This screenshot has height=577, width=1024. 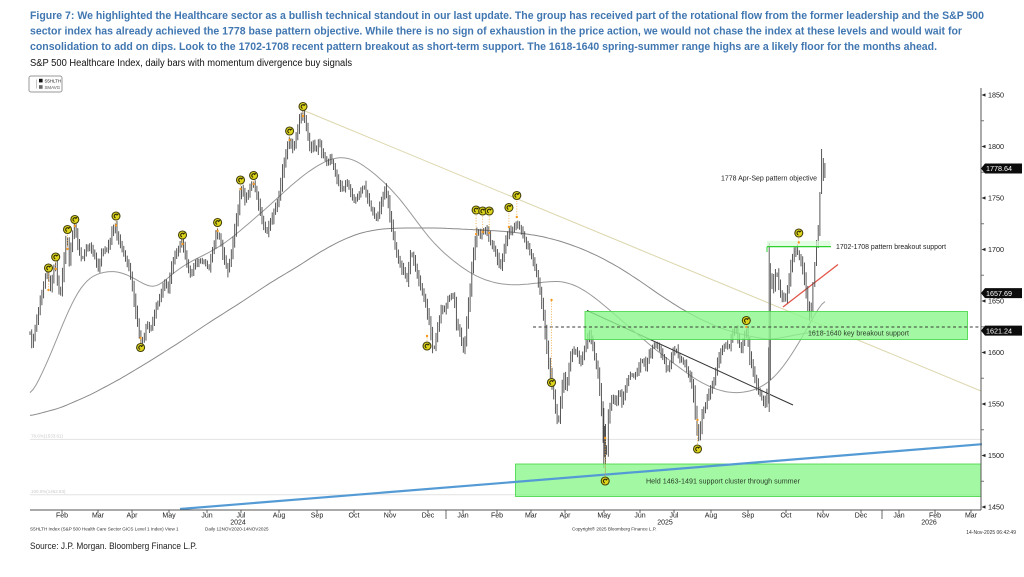 I want to click on svg-text: S5HLTH, so click(x=53, y=80).